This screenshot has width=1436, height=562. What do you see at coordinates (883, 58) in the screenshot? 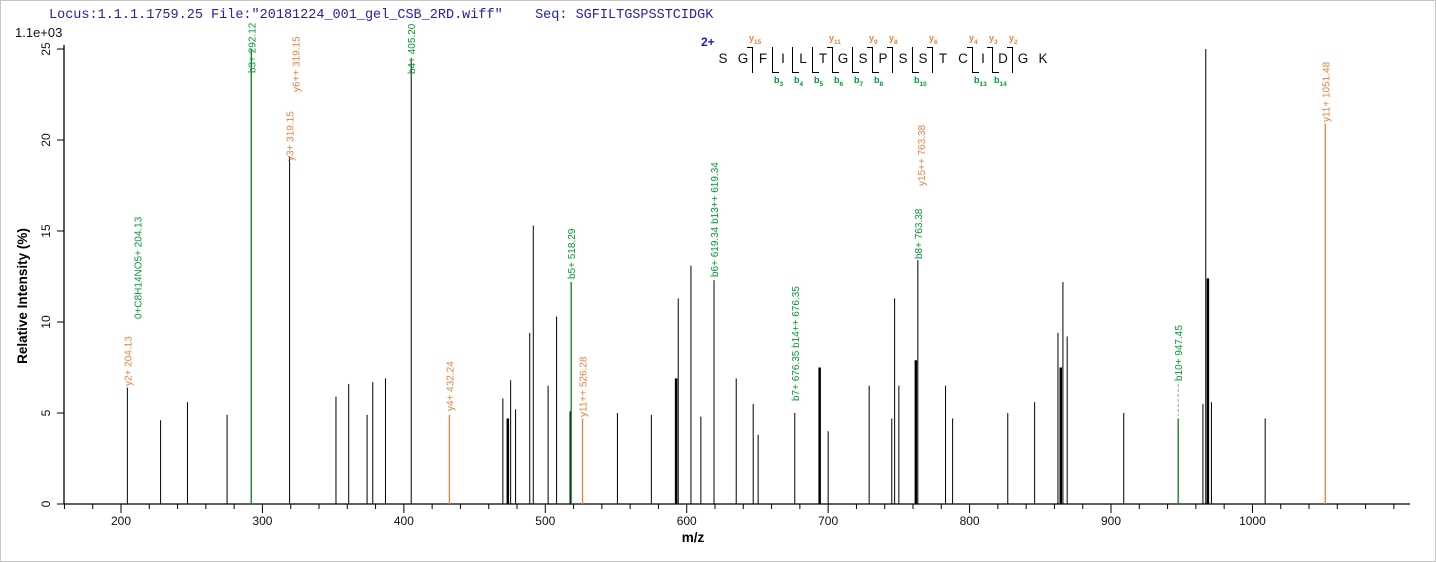
I see `residue-9-P: P` at bounding box center [883, 58].